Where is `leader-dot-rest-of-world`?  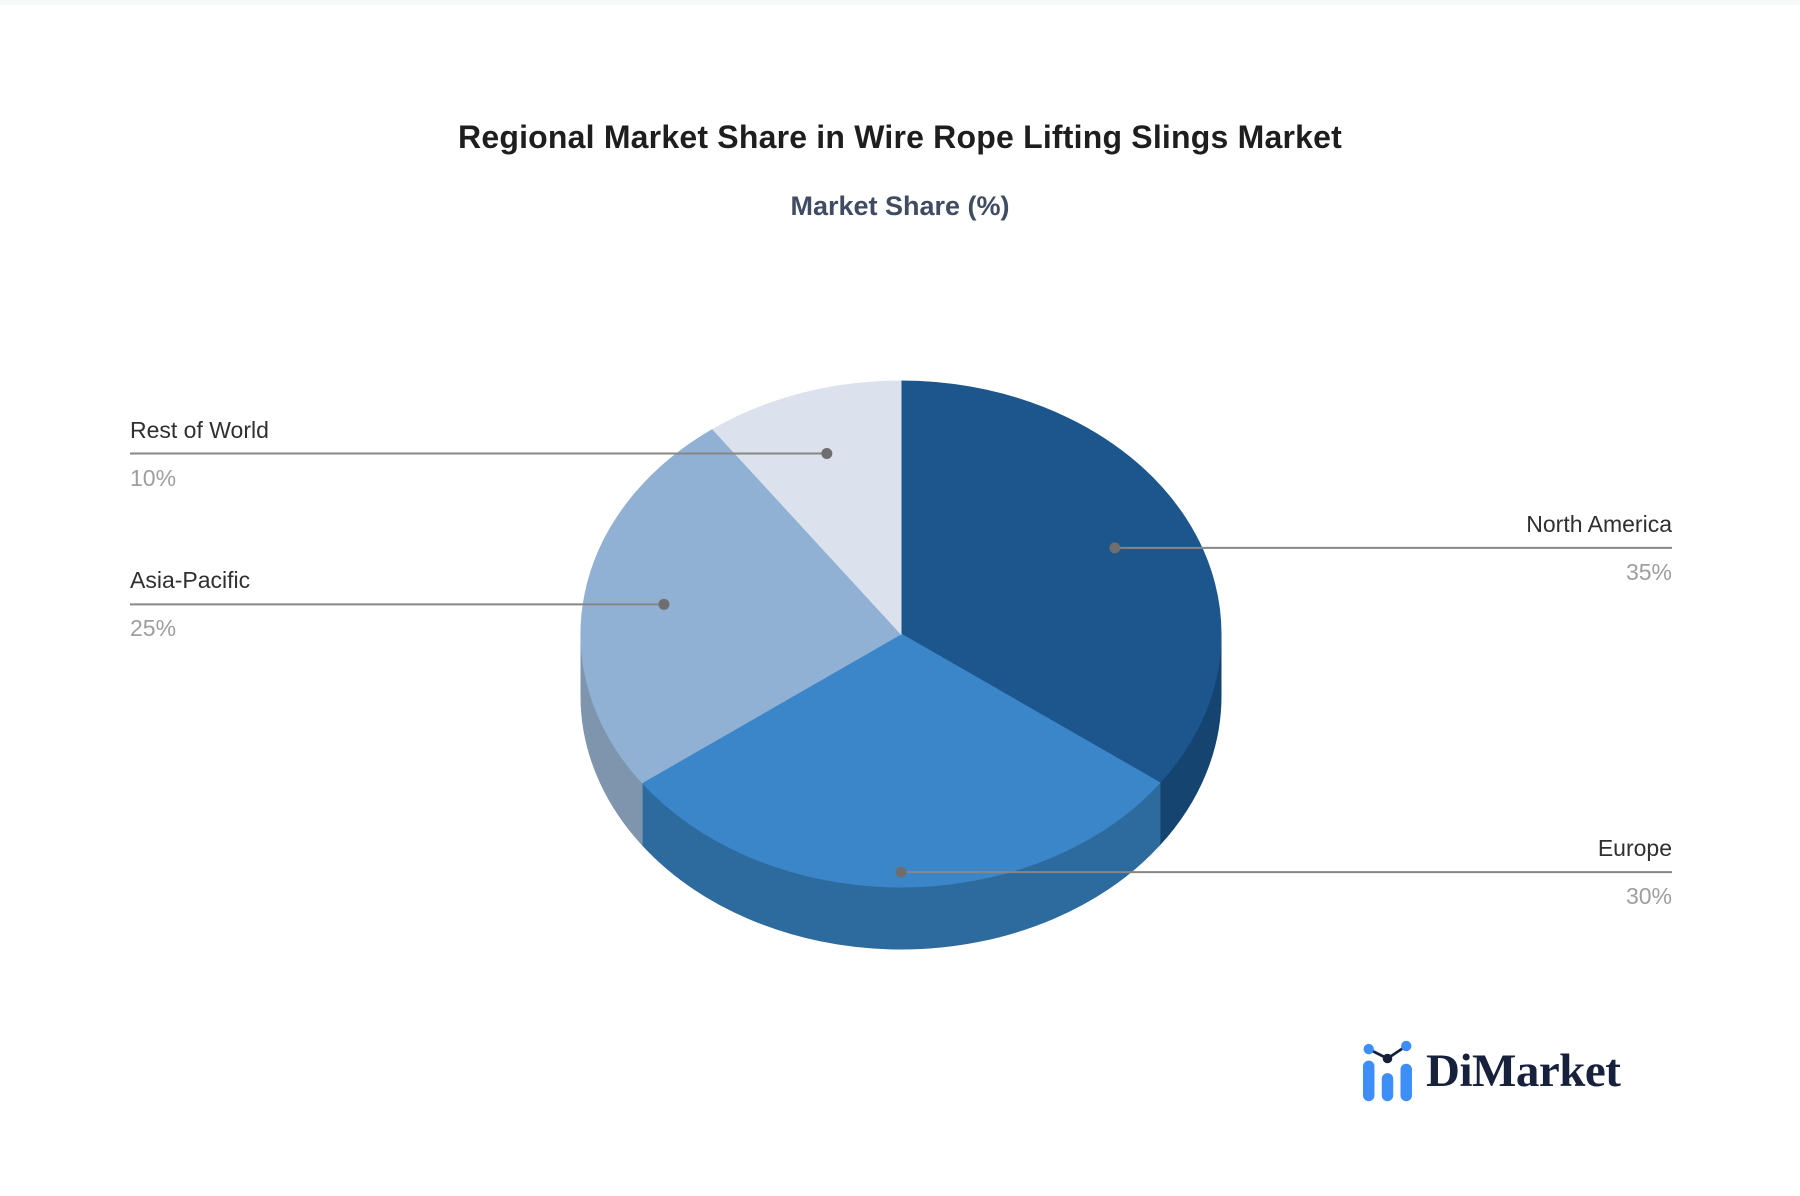 leader-dot-rest-of-world is located at coordinates (827, 454).